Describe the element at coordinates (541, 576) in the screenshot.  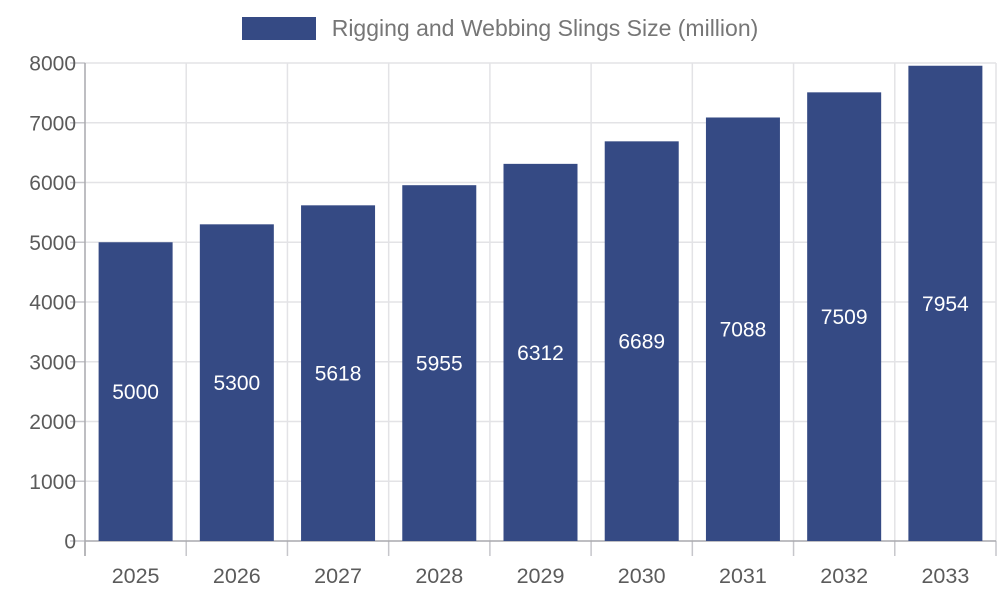
I see `x-tick-label: 2029` at that location.